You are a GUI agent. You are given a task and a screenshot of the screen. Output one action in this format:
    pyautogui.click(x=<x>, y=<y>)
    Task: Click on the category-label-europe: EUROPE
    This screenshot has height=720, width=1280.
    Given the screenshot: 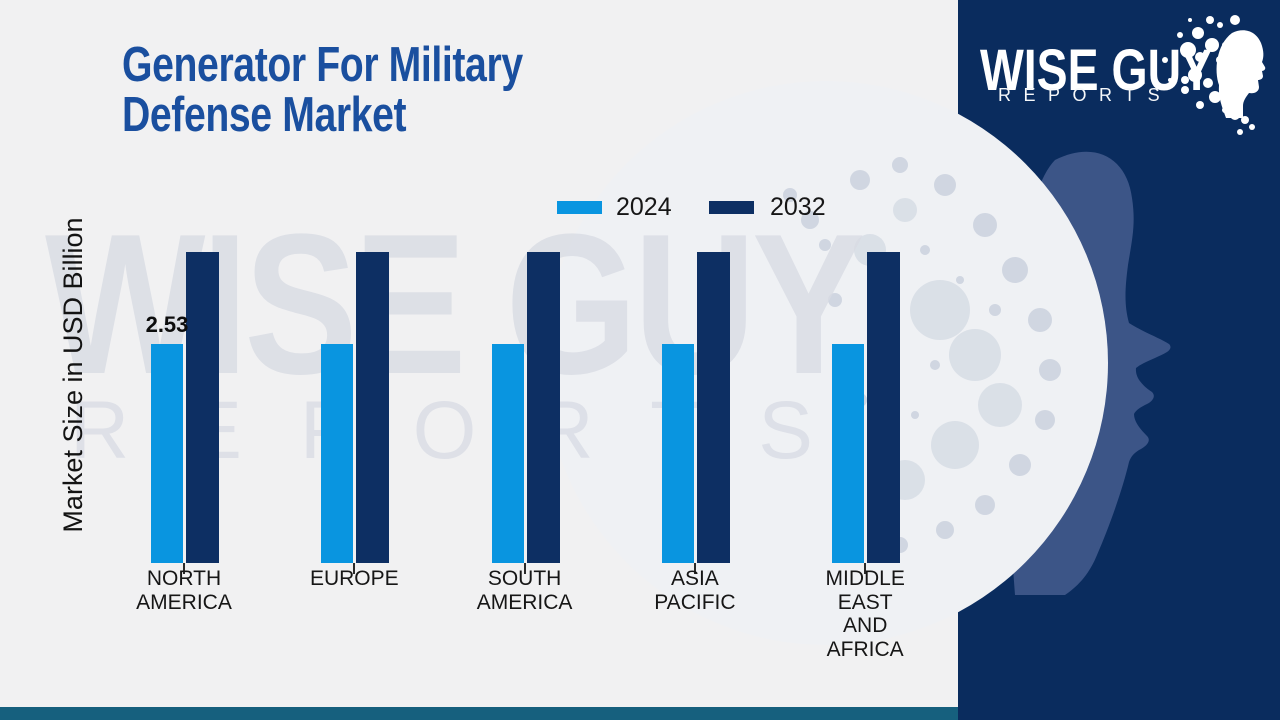 What is the action you would take?
    pyautogui.click(x=354, y=578)
    